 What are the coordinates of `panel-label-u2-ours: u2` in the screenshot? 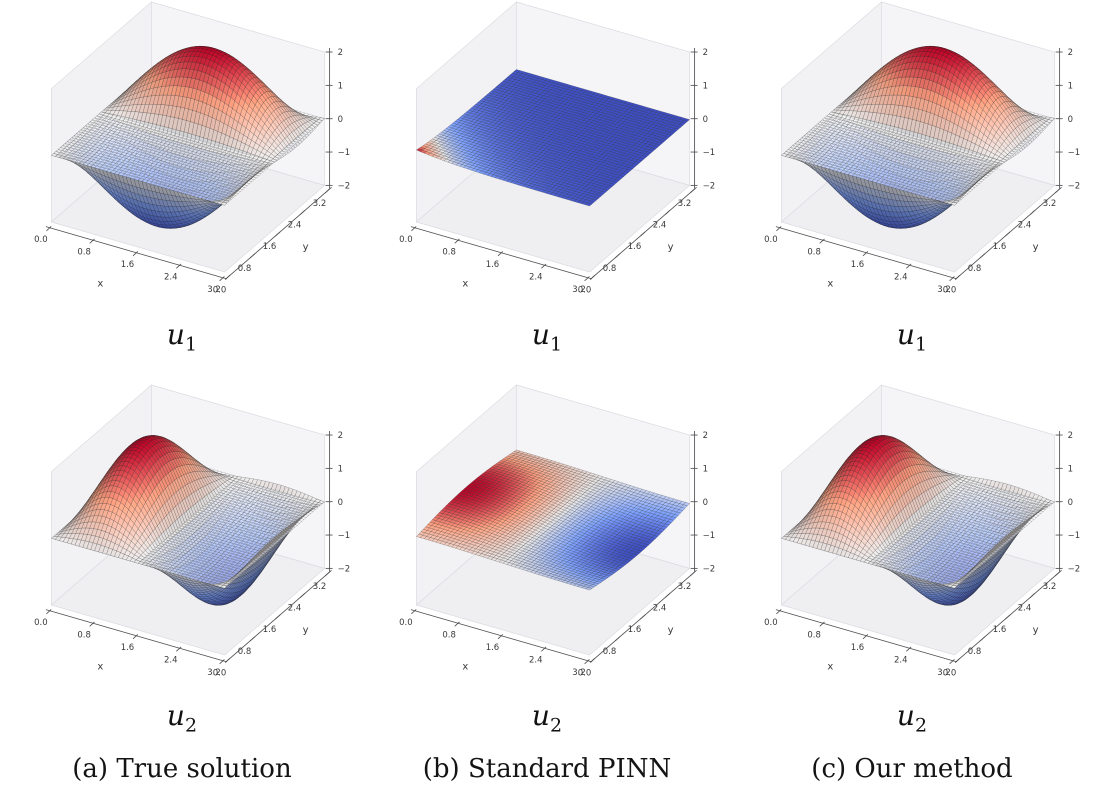 It's located at (912, 717).